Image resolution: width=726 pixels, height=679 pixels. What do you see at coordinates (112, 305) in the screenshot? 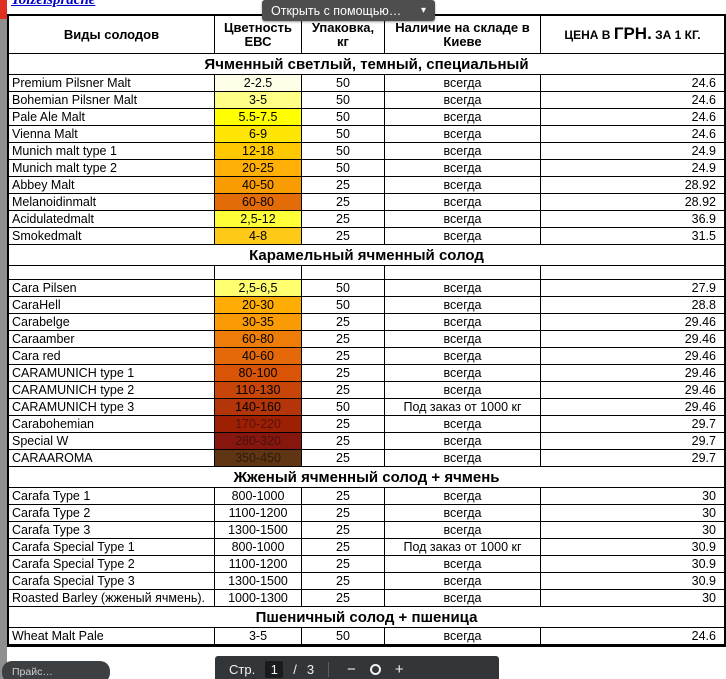
I see `malt-name-cell: CaraHell` at bounding box center [112, 305].